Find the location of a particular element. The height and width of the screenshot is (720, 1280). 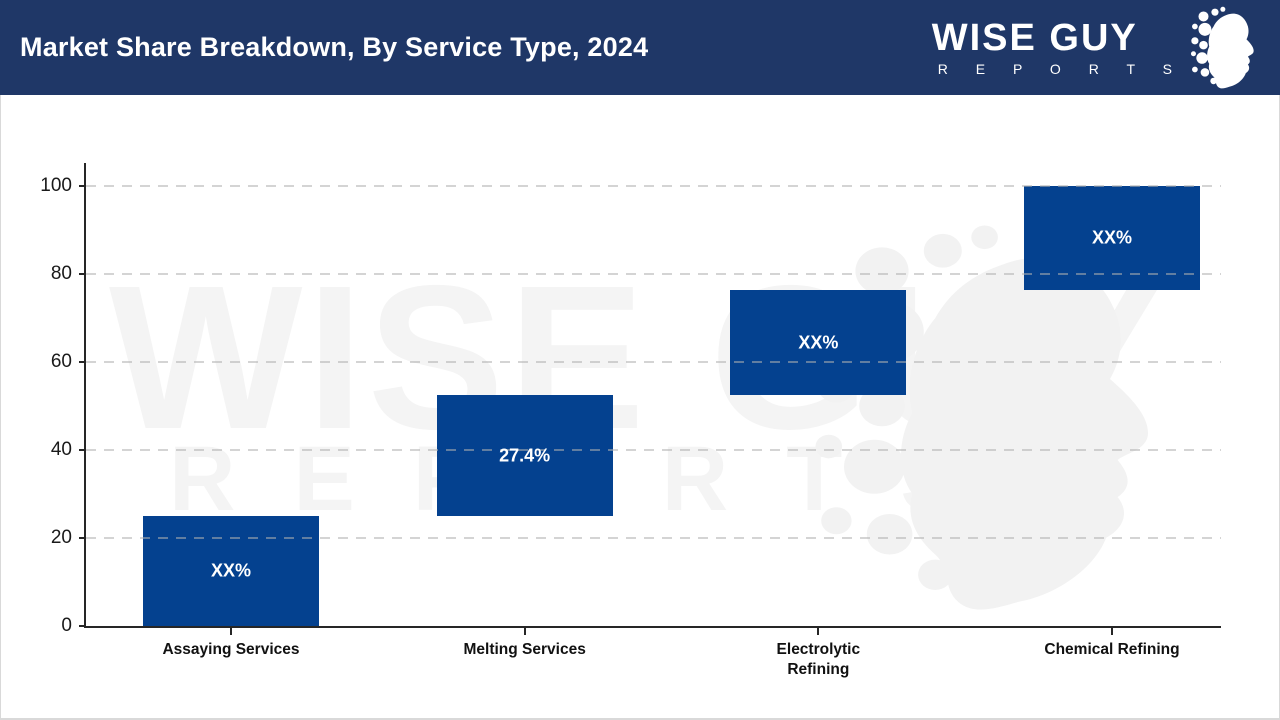

x-axis-line is located at coordinates (652, 627).